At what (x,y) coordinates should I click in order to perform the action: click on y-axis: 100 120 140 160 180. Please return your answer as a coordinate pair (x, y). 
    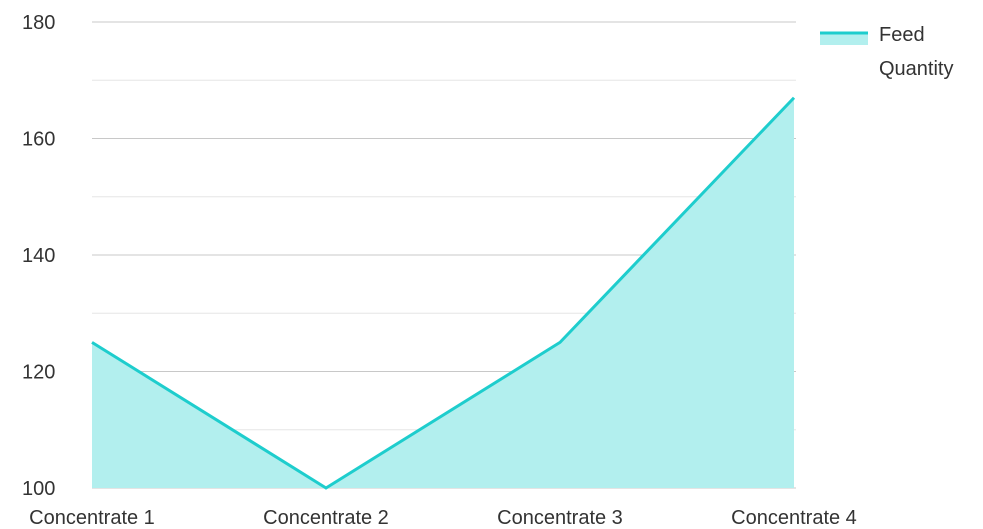
    Looking at the image, I should click on (38, 256).